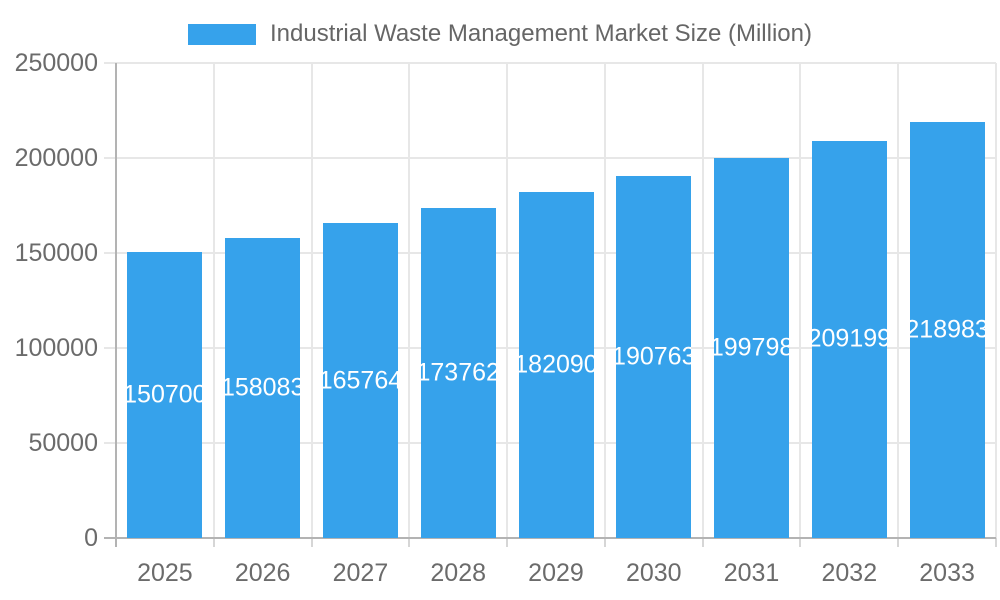 The width and height of the screenshot is (1000, 600). I want to click on bar-value-label-2025: 150700, so click(165, 394).